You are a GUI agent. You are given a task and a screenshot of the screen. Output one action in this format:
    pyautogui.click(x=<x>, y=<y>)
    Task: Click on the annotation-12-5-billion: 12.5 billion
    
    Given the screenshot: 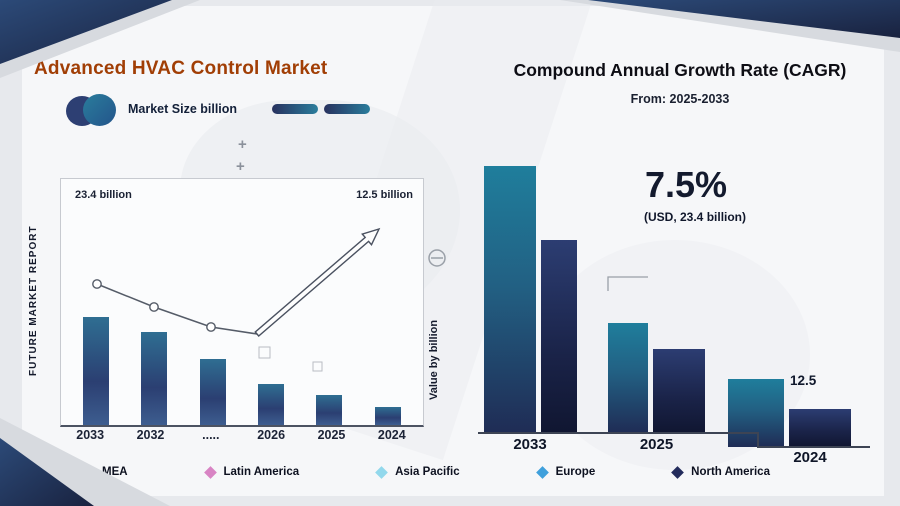 What is the action you would take?
    pyautogui.click(x=384, y=195)
    